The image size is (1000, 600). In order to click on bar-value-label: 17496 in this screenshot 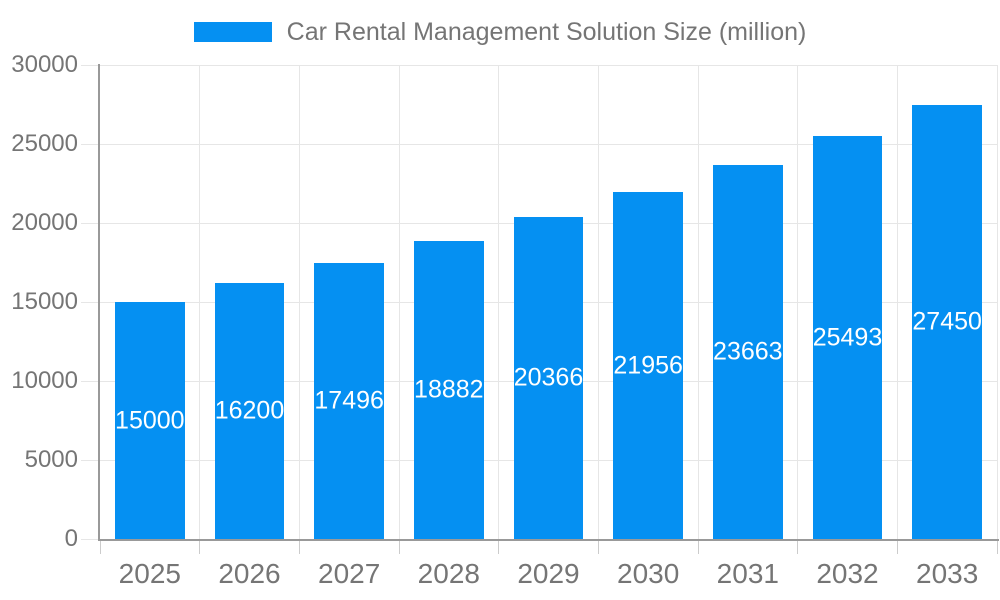, I will do `click(349, 400)`.